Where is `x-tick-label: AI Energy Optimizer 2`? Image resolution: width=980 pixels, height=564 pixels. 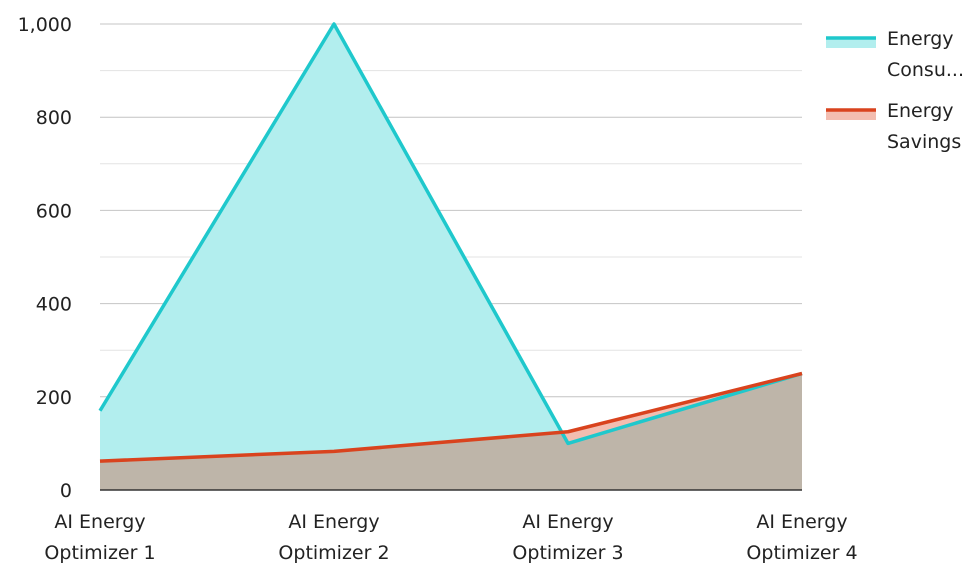
x-tick-label: AI Energy Optimizer 2 is located at coordinates (333, 537).